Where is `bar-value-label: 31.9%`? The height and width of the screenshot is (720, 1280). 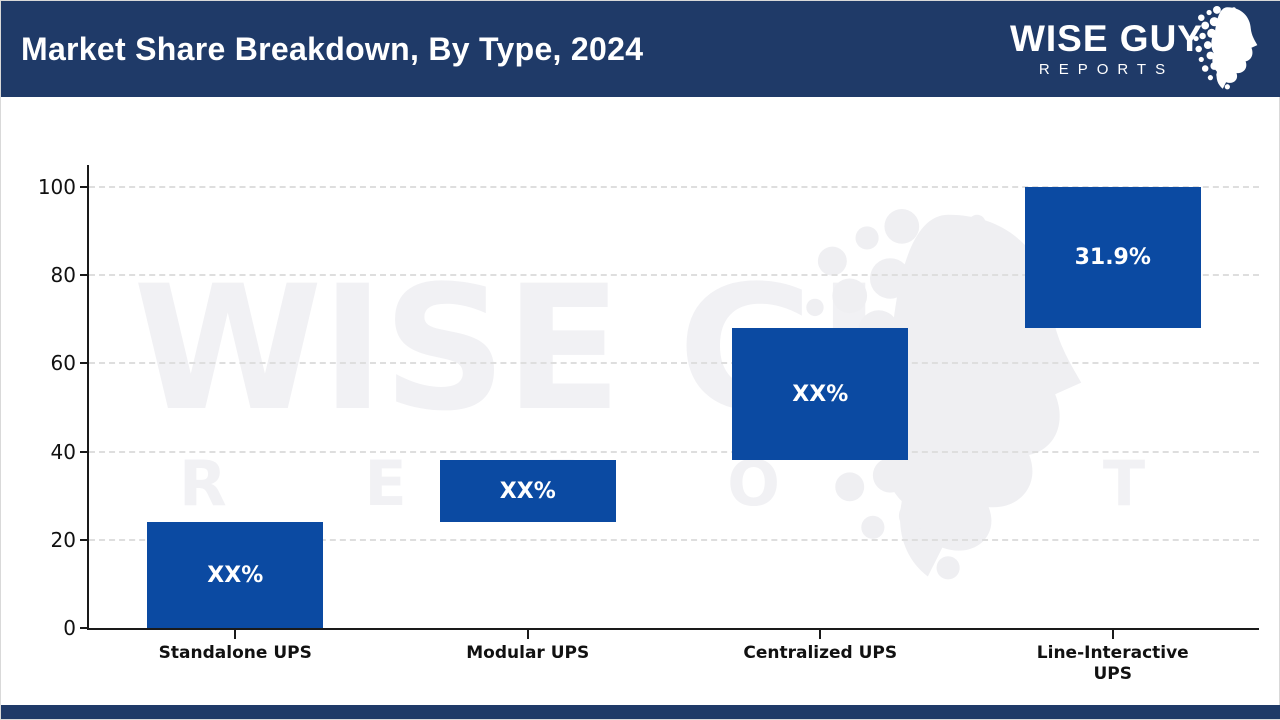
bar-value-label: 31.9% is located at coordinates (1112, 257).